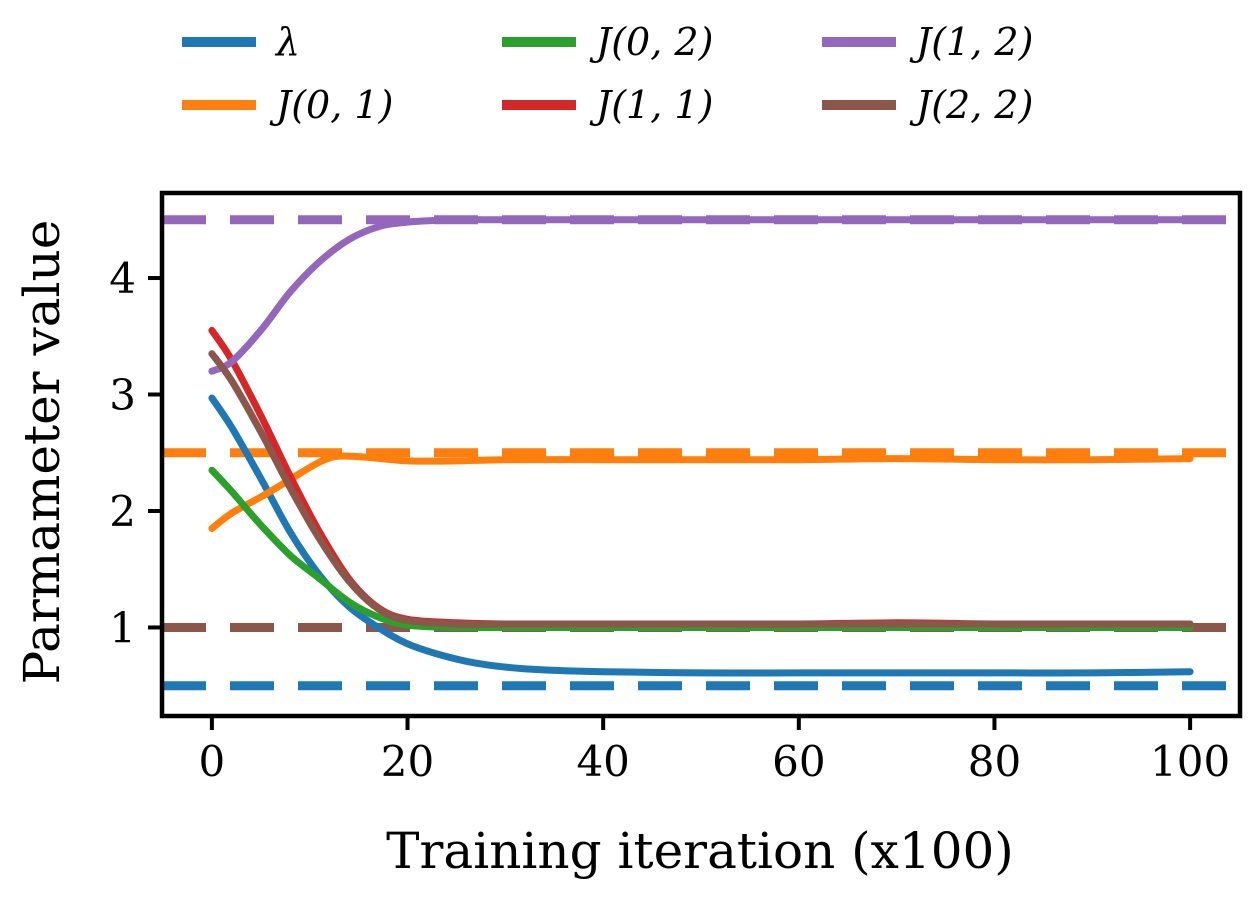 The width and height of the screenshot is (1248, 901). Describe the element at coordinates (971, 42) in the screenshot. I see `legend-label-J12: J(1, 2)` at that location.